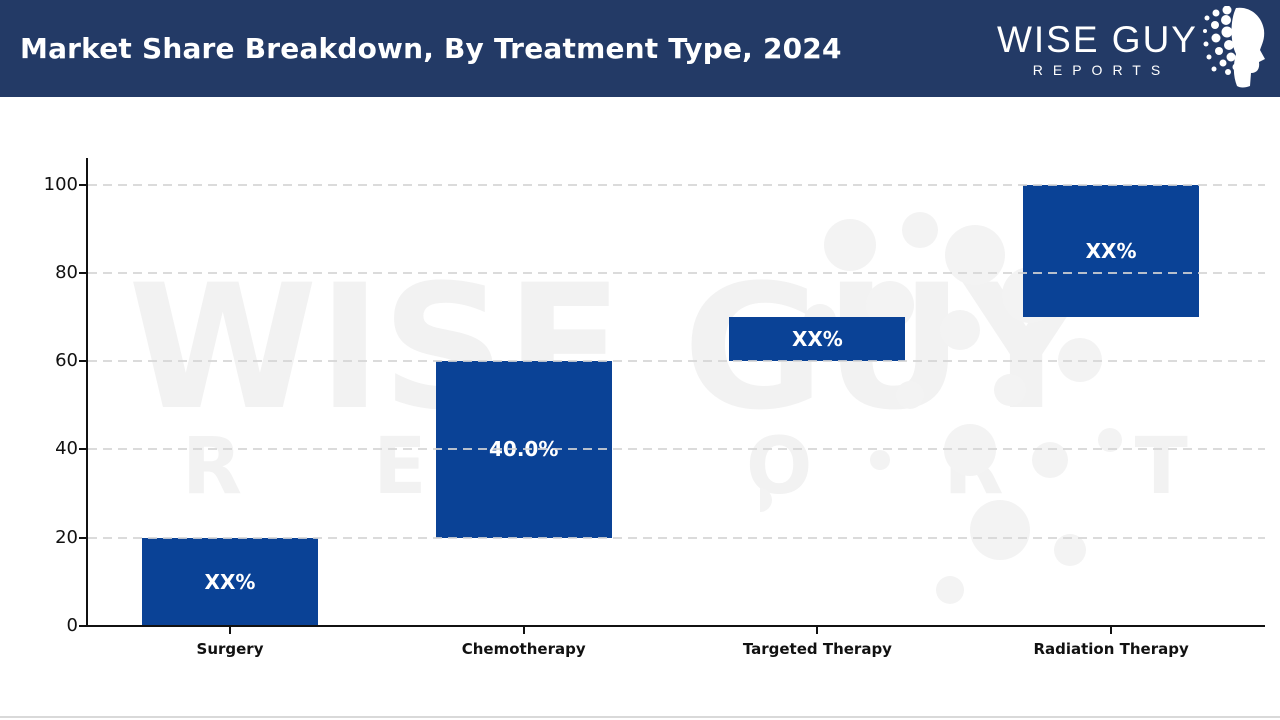  What do you see at coordinates (1111, 649) in the screenshot?
I see `x-tick-label: Radiation Therapy` at bounding box center [1111, 649].